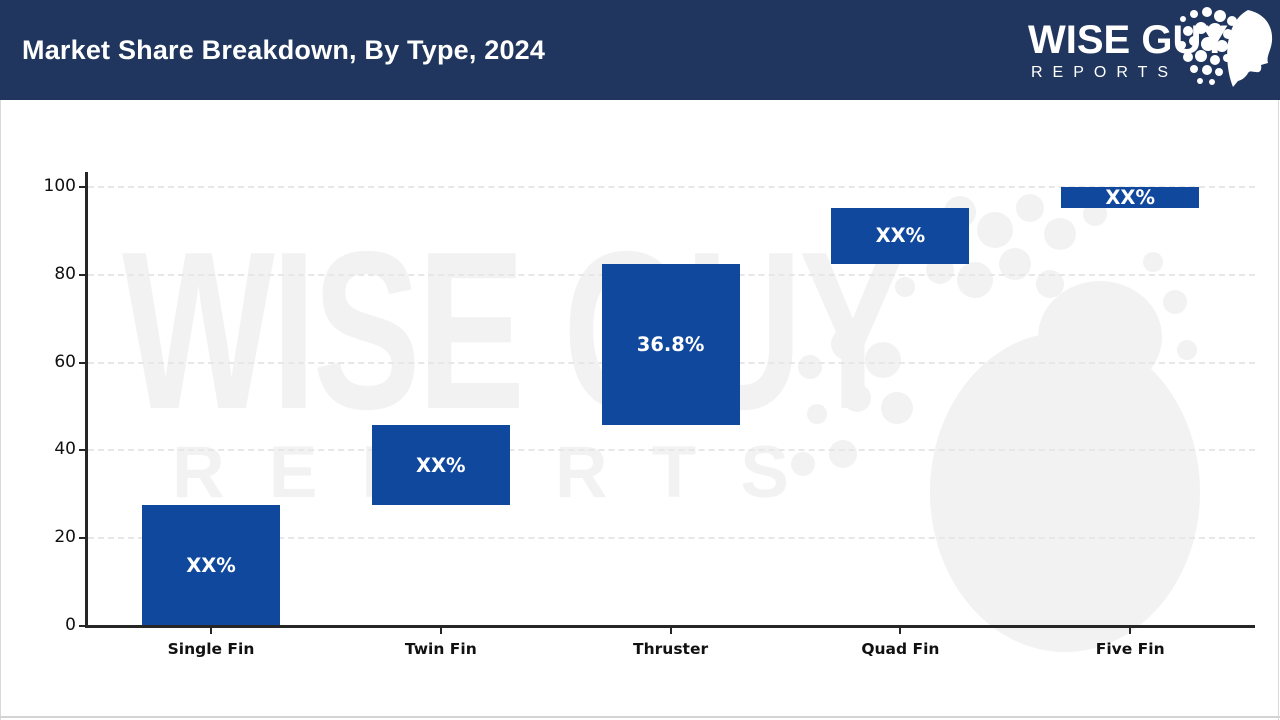  Describe the element at coordinates (70, 625) in the screenshot. I see `y-axis-tick-label: 0` at that location.